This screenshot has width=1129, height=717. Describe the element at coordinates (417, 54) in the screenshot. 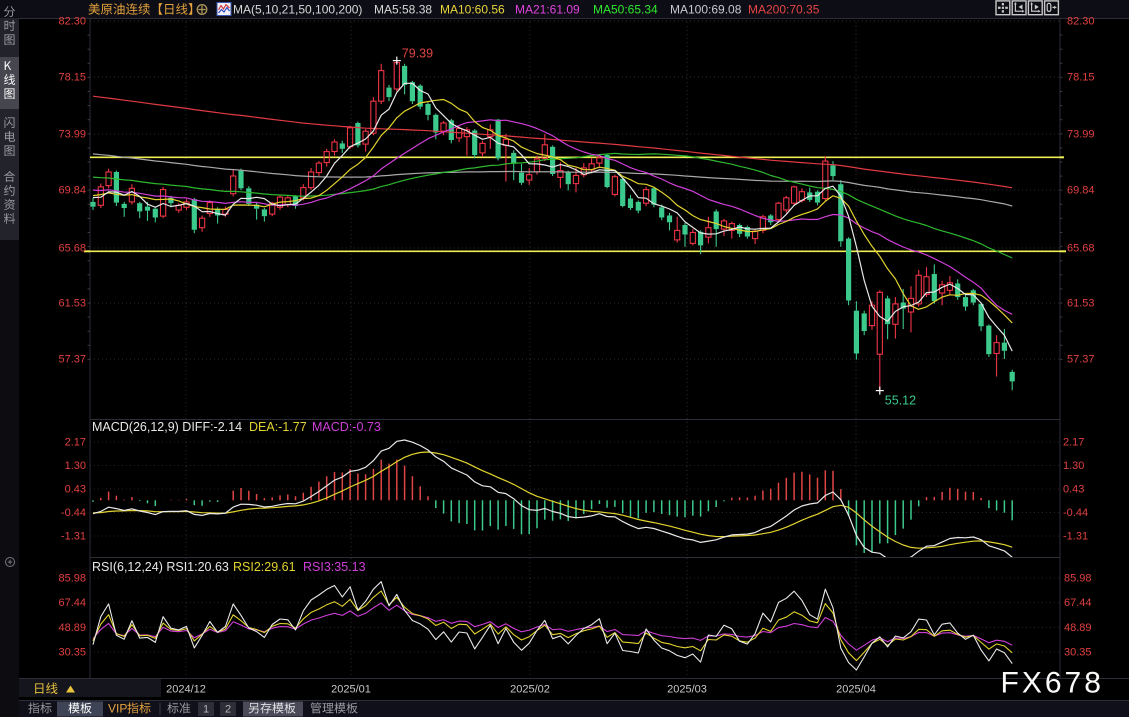

I see `svg-text: 79.39` at that location.